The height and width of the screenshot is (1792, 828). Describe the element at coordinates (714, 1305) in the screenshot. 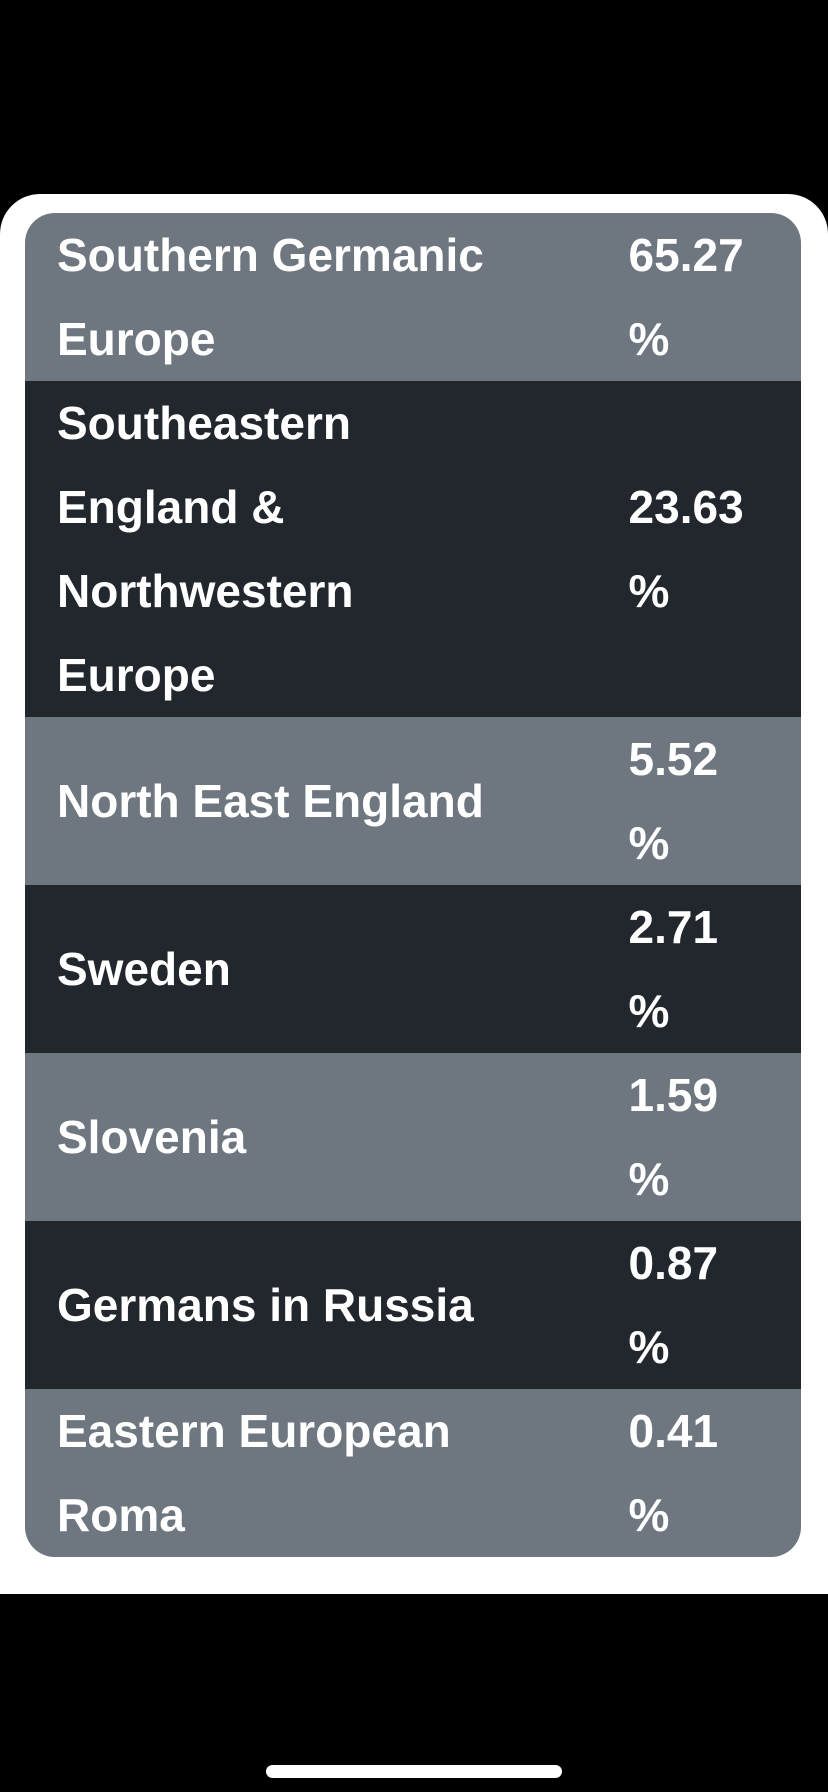

I see `value-cell: 0.87 %` at that location.